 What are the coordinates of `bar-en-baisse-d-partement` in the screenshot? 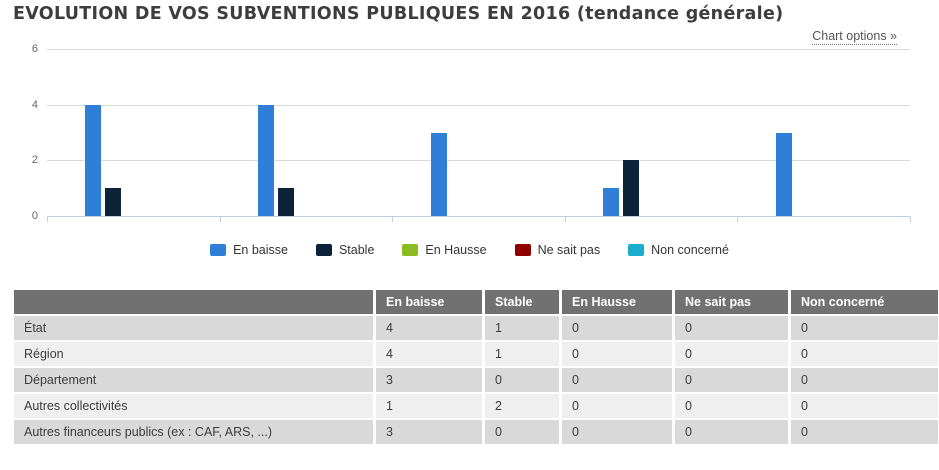 It's located at (438, 174).